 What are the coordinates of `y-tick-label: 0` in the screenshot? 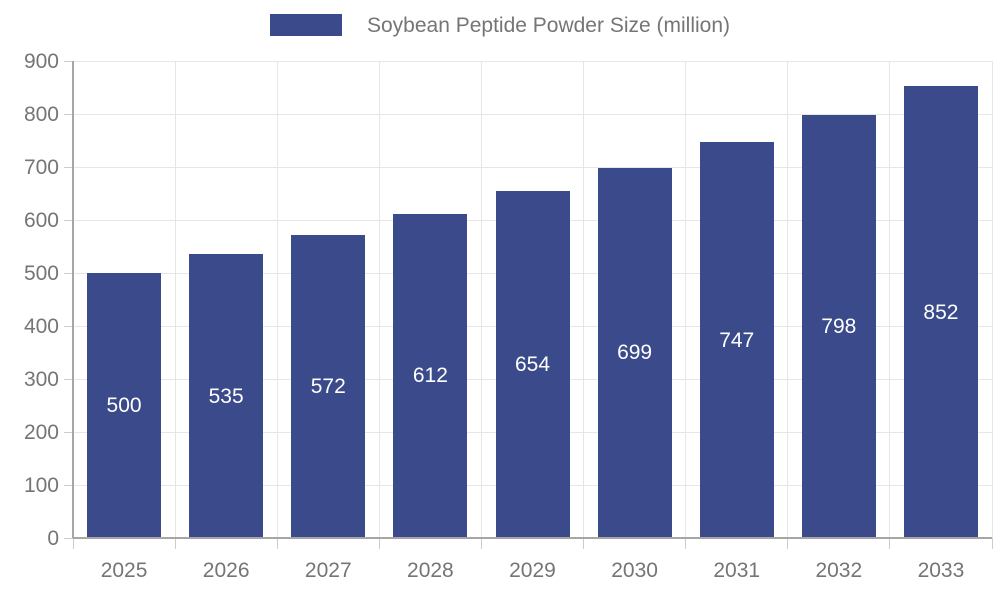 It's located at (53, 538).